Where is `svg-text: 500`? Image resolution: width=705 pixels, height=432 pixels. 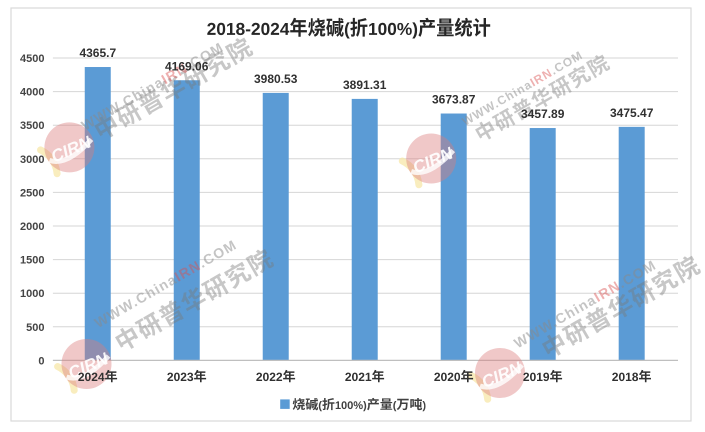
svg-text: 500 is located at coordinates (35, 328).